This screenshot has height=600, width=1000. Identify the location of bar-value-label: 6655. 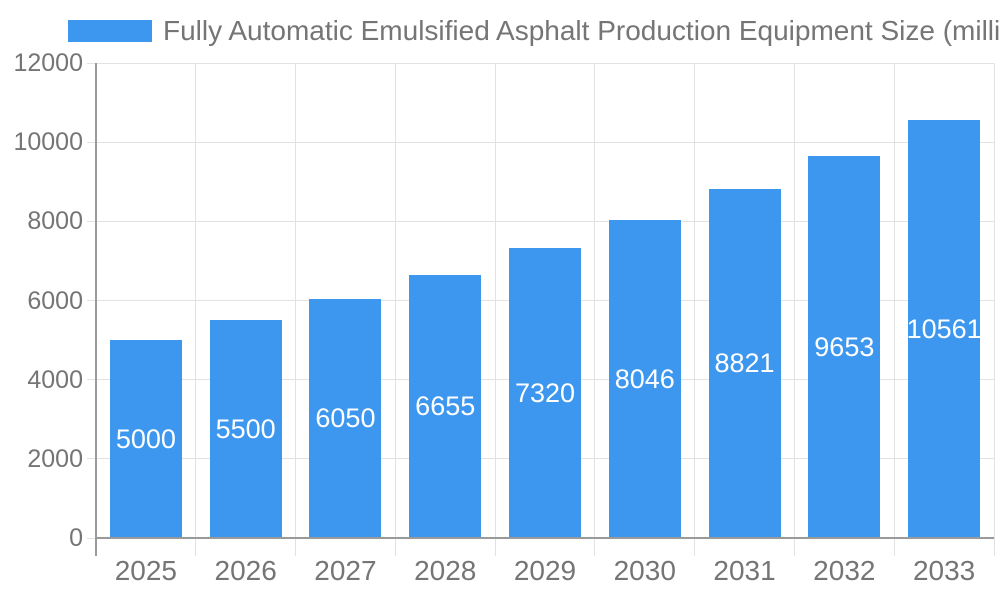
(445, 406).